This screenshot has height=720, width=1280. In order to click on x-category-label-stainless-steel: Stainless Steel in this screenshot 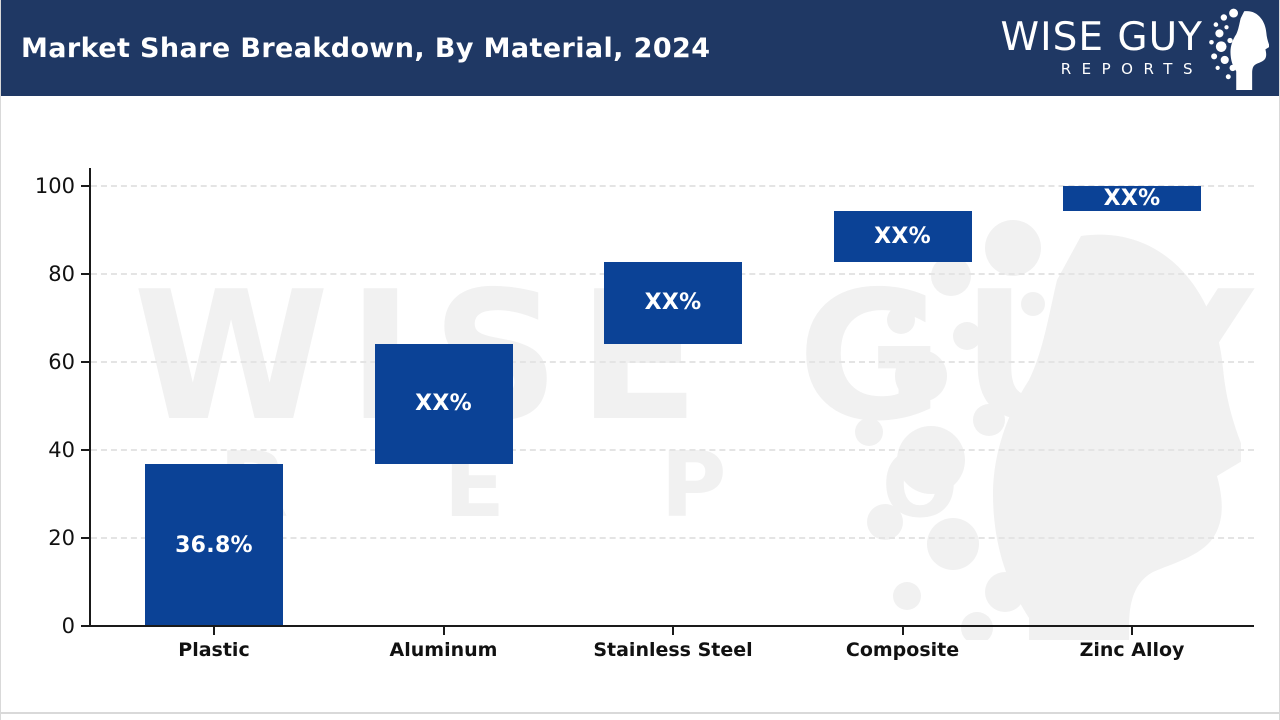, I will do `click(673, 650)`.